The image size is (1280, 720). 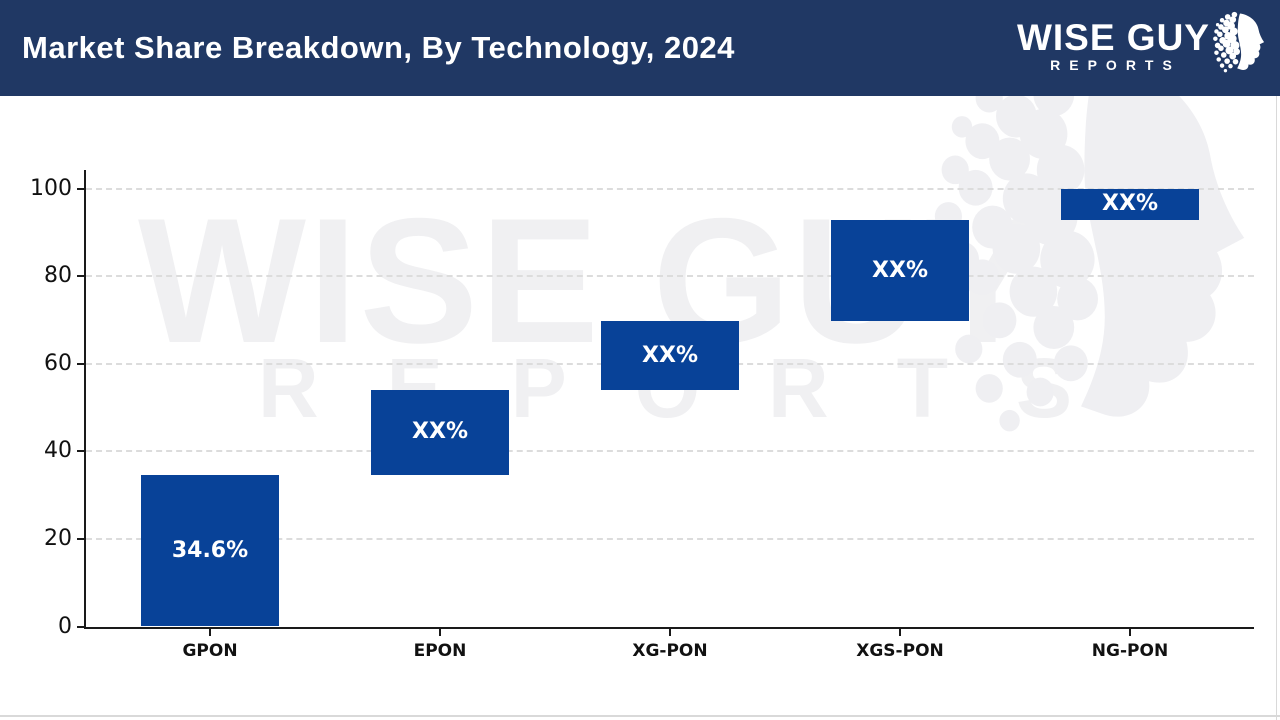 I want to click on y-tick-label: 40, so click(x=58, y=451).